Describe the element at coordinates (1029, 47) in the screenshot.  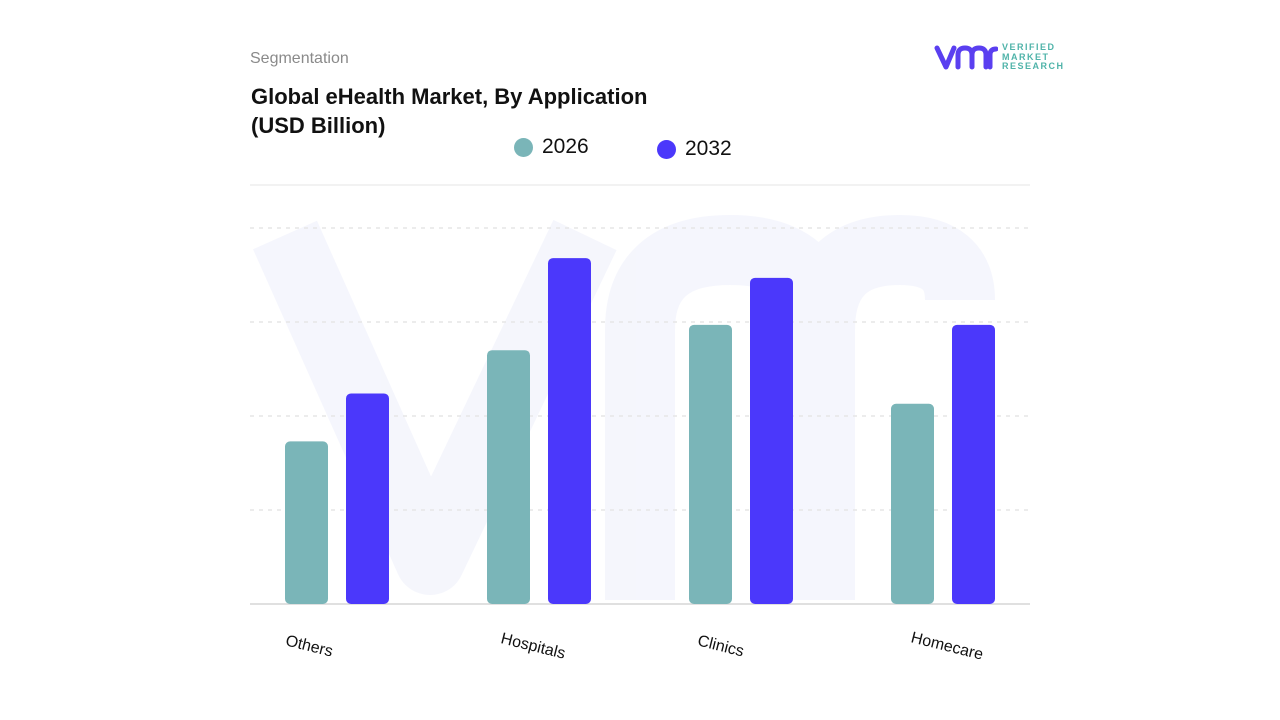
I see `logo-text-verified: VERIFIED` at that location.